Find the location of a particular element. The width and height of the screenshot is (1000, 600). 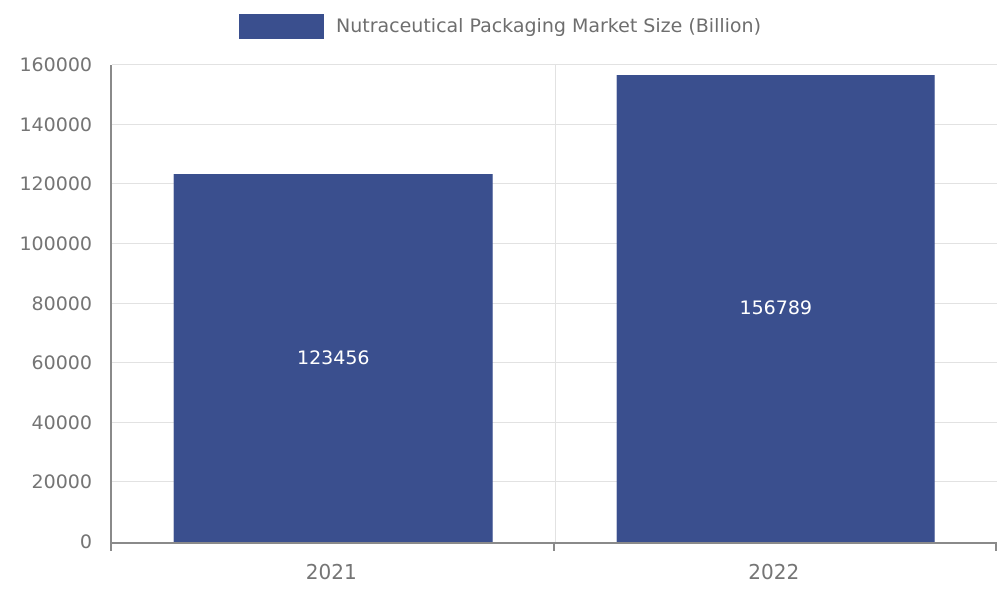

x-axis: 2021 2022 is located at coordinates (553, 568).